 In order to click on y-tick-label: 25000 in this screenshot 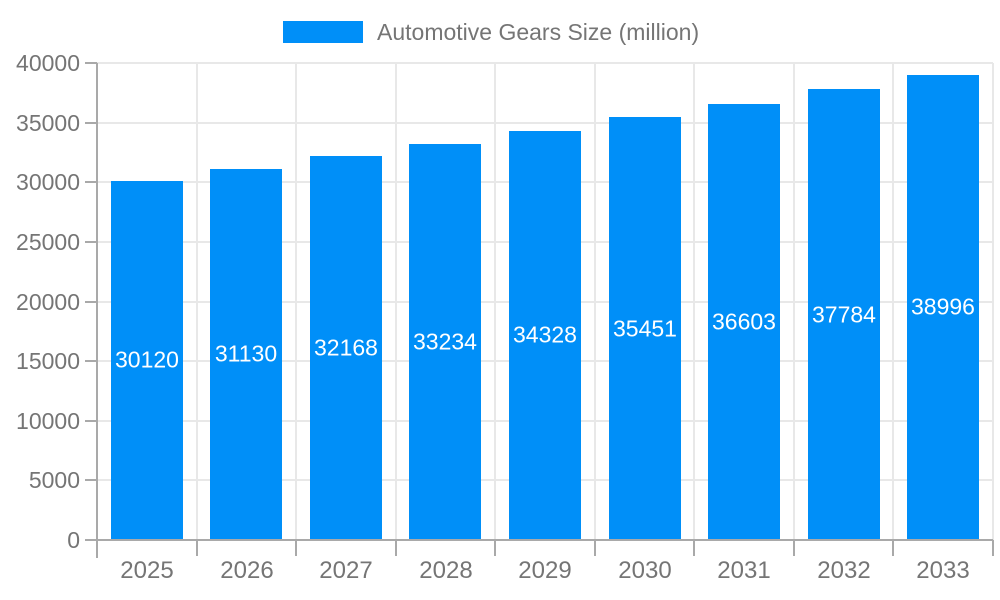, I will do `click(48, 241)`.